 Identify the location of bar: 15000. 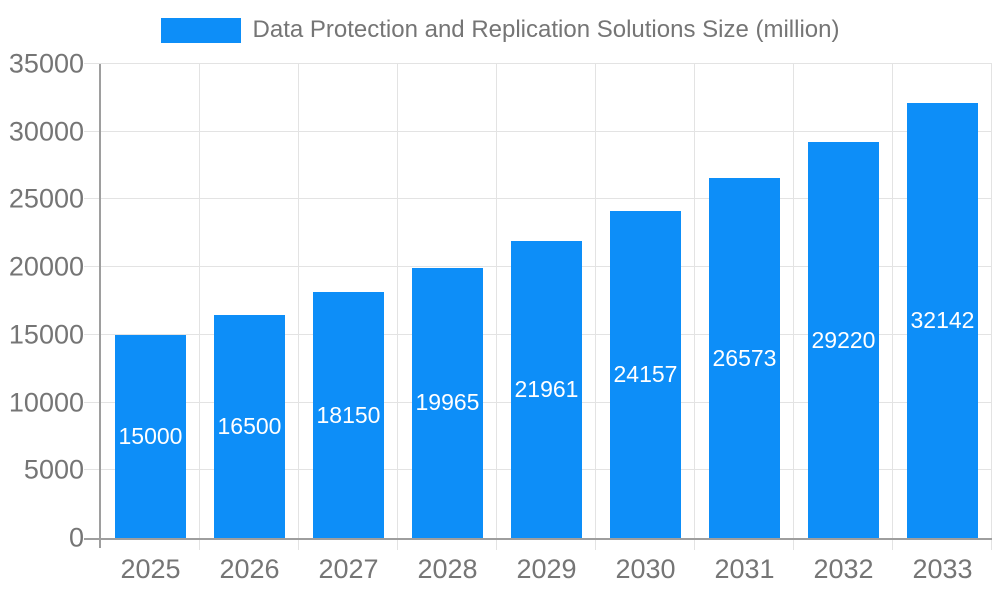
(150, 436).